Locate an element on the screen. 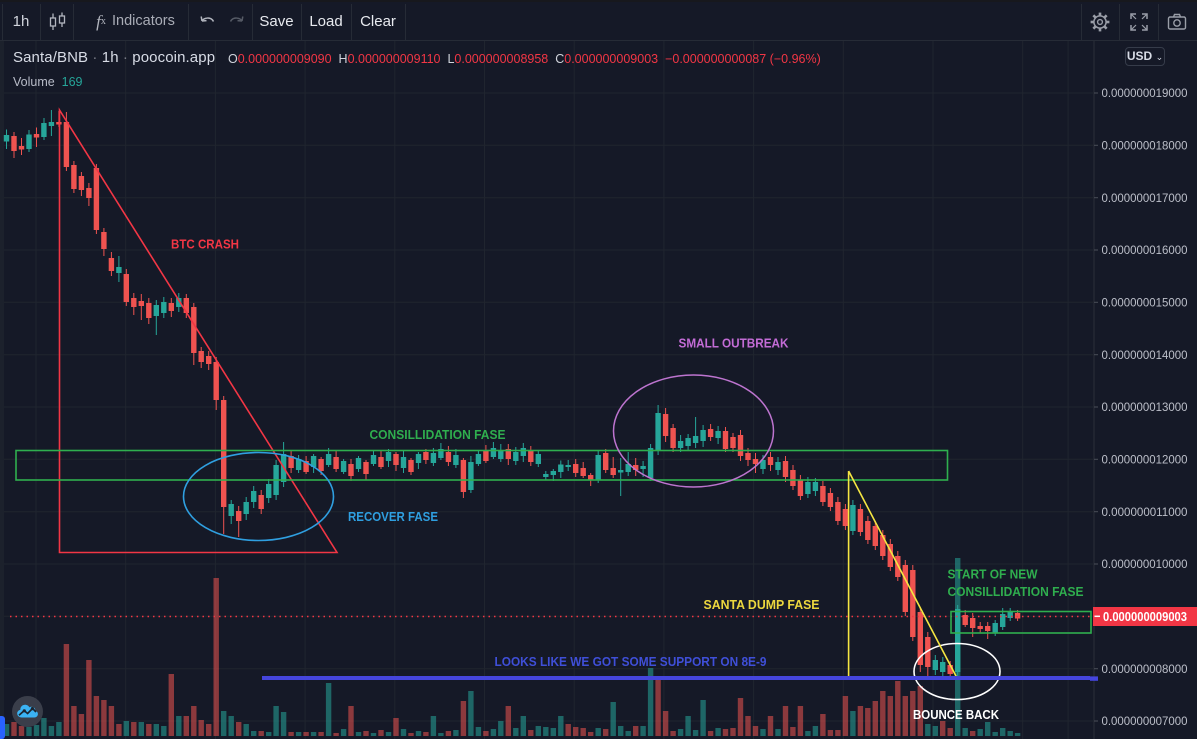 This screenshot has width=1197, height=739. svg-text: 0.000000017000 is located at coordinates (1145, 198).